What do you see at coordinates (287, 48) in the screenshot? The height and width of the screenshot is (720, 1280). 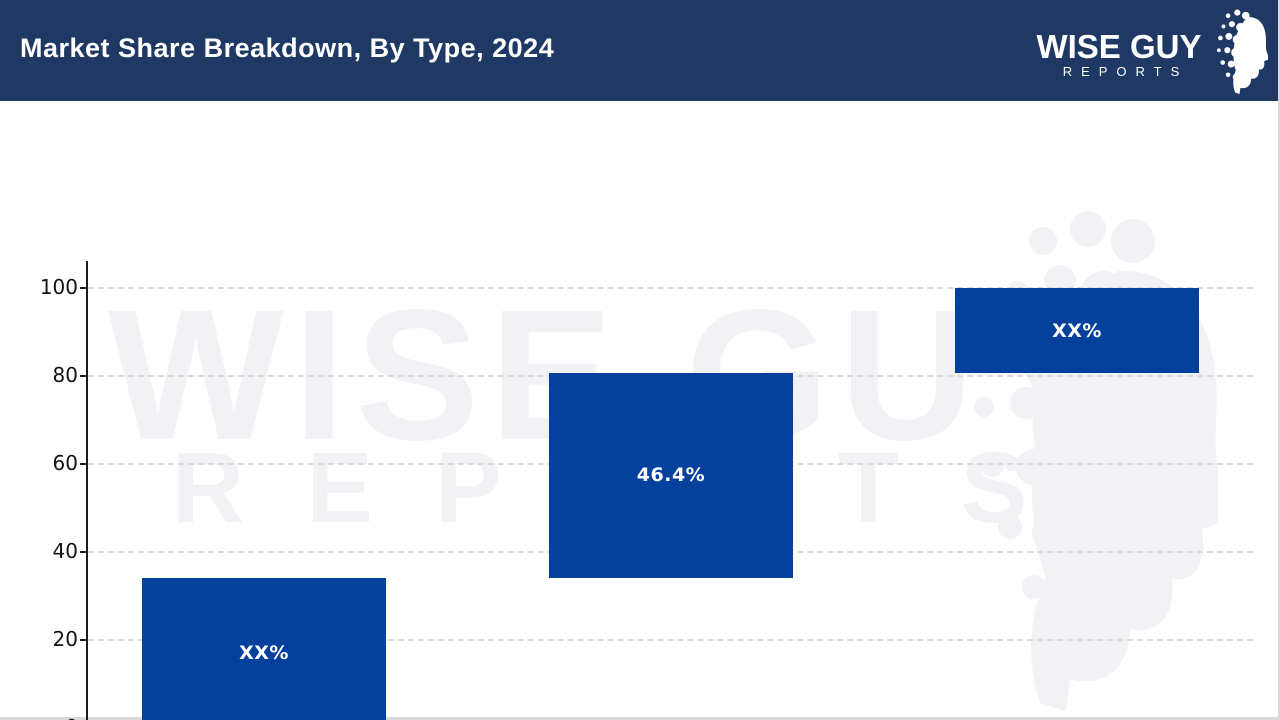 I see `page-title: Market Share Breakdown, By Type, 2024` at bounding box center [287, 48].